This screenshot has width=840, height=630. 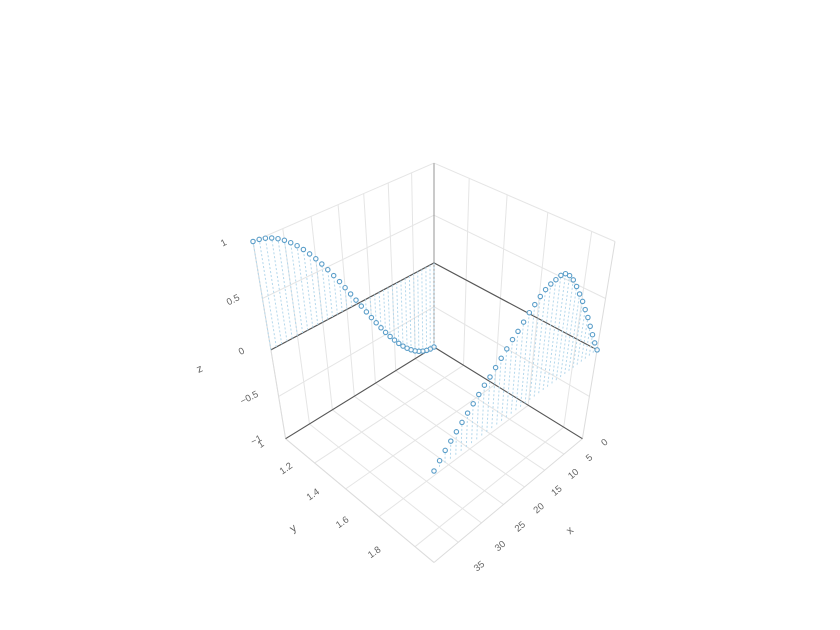 I want to click on x-tick-label: 35, so click(x=479, y=565).